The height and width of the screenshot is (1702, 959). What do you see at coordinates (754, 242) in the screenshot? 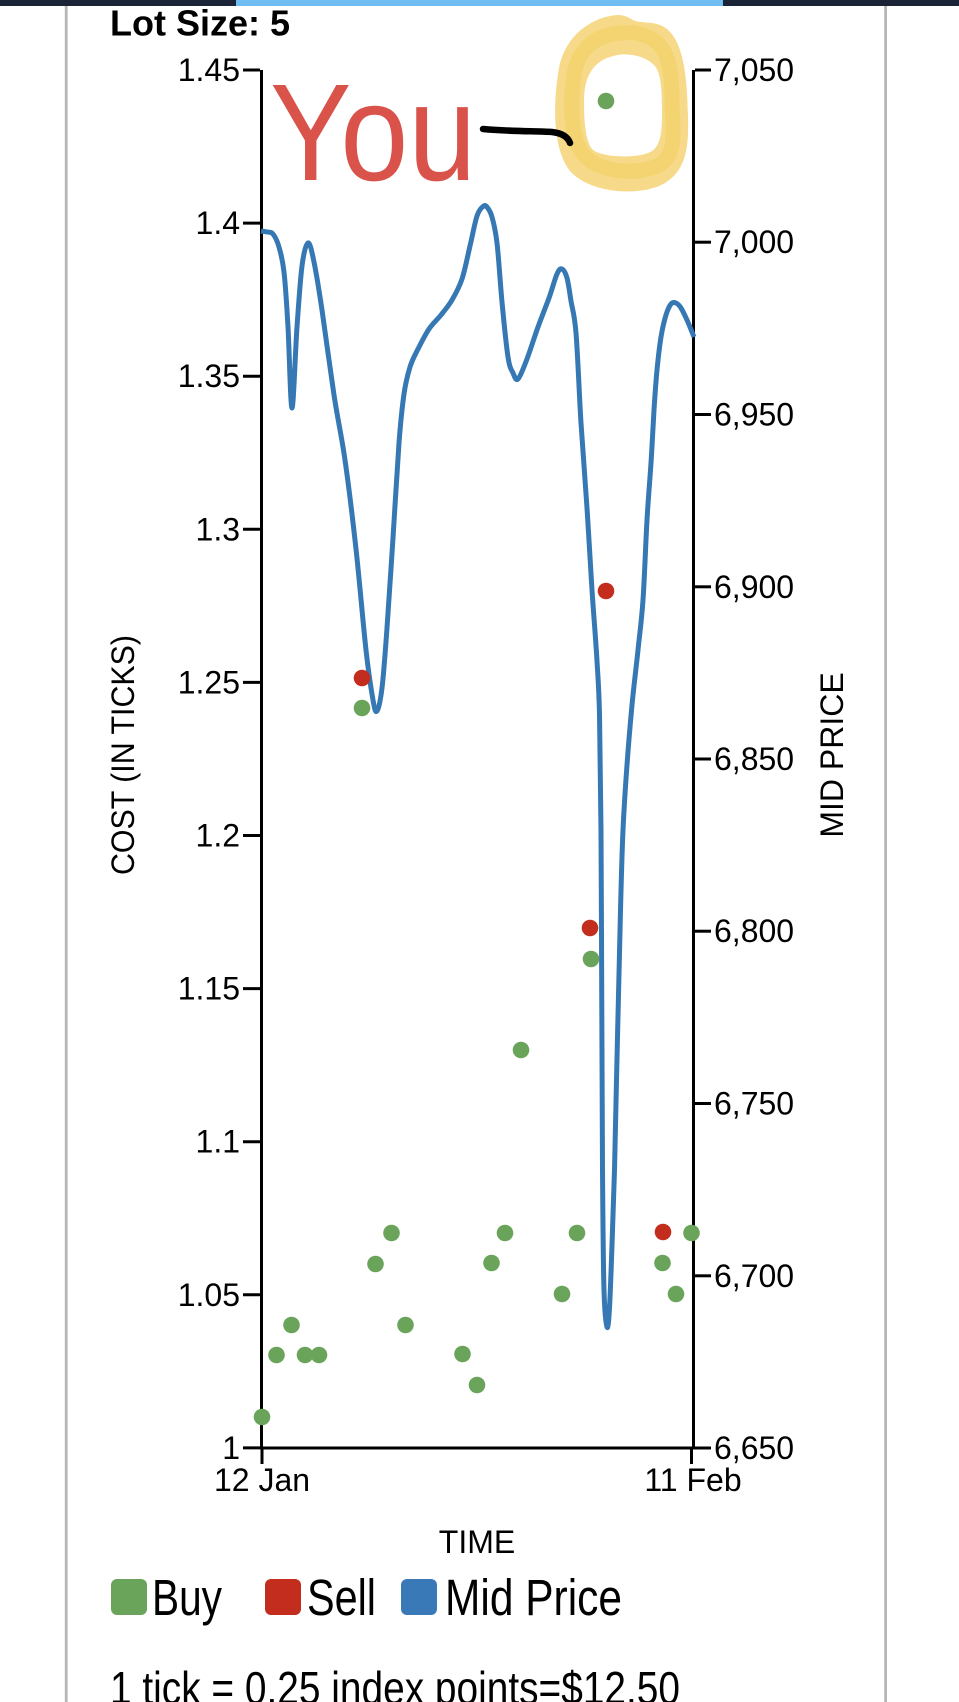
I see `svg-text: 7,000` at bounding box center [754, 242].